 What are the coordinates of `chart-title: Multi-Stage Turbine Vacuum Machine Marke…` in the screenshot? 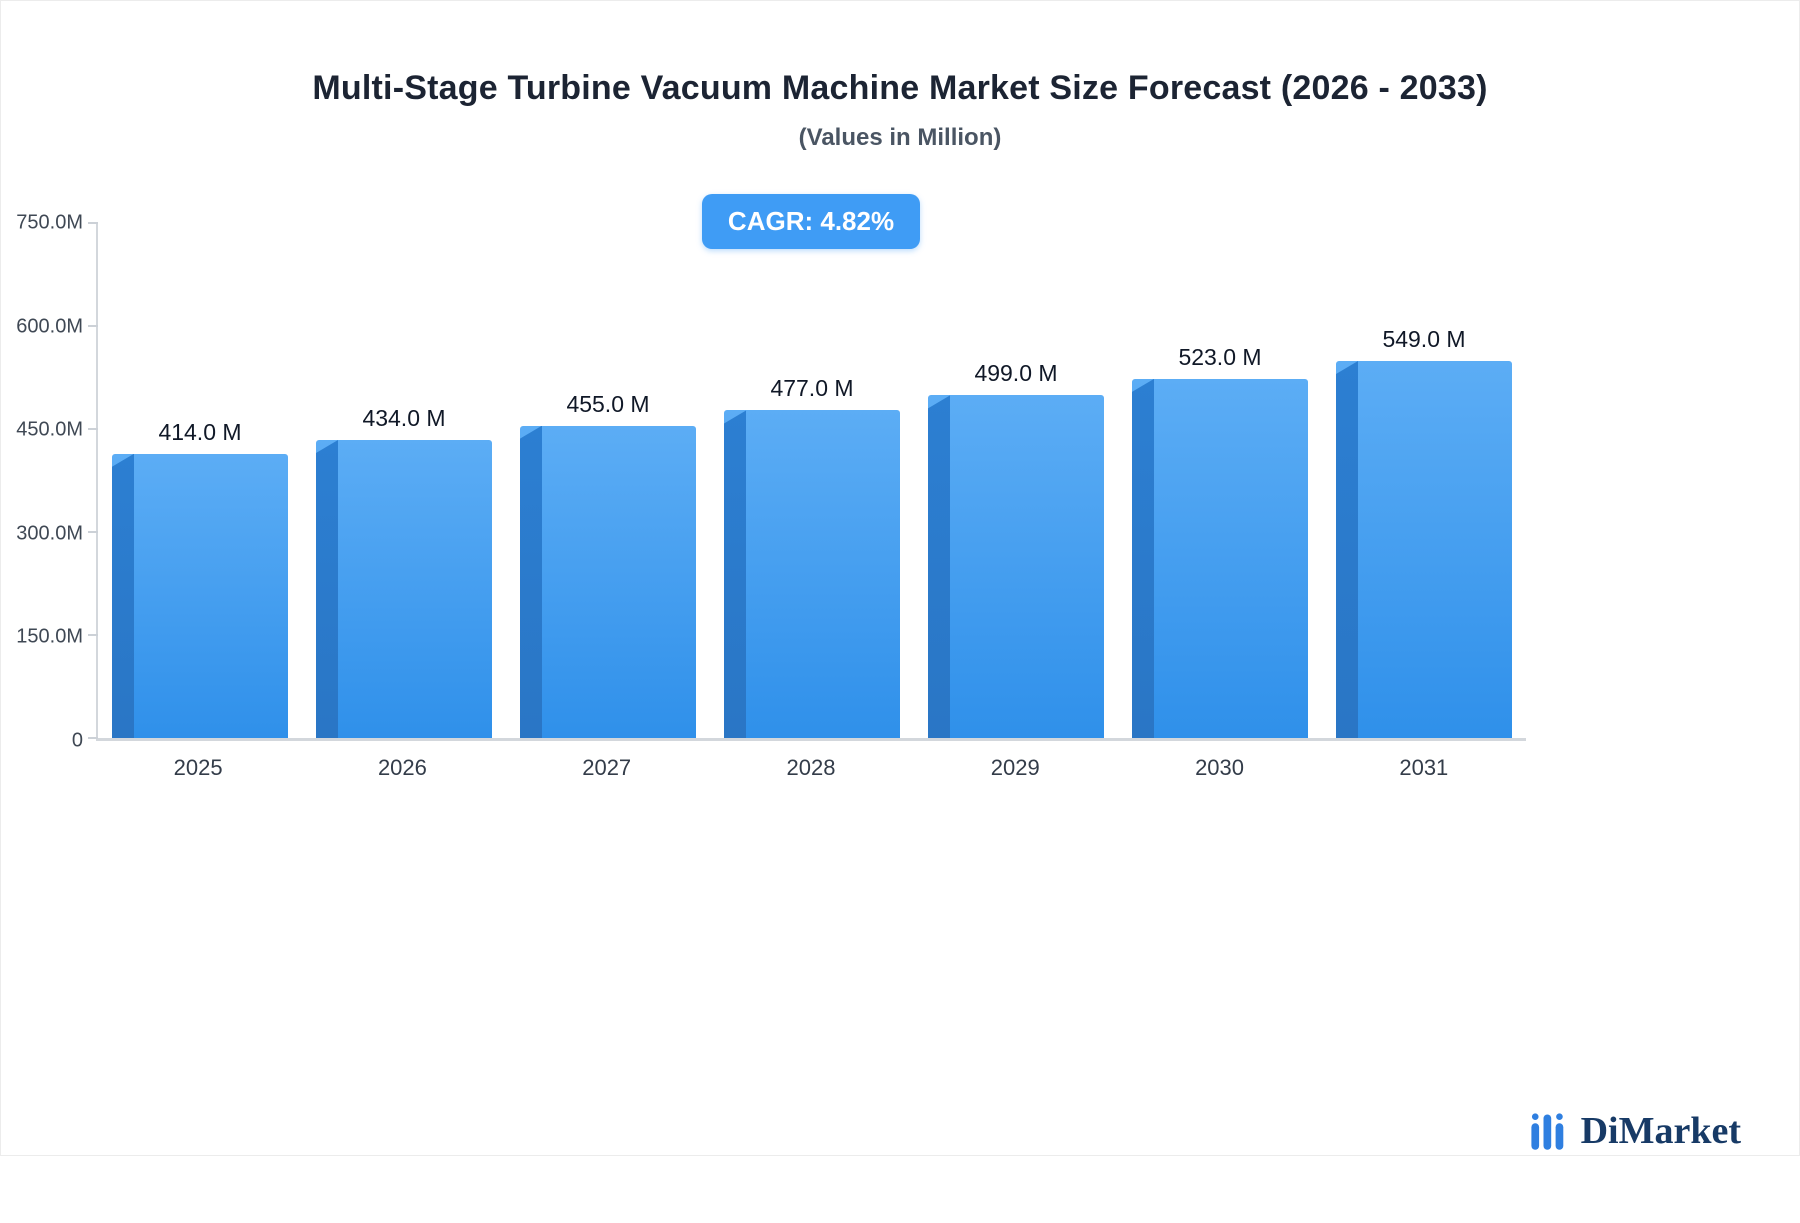 It's located at (900, 88).